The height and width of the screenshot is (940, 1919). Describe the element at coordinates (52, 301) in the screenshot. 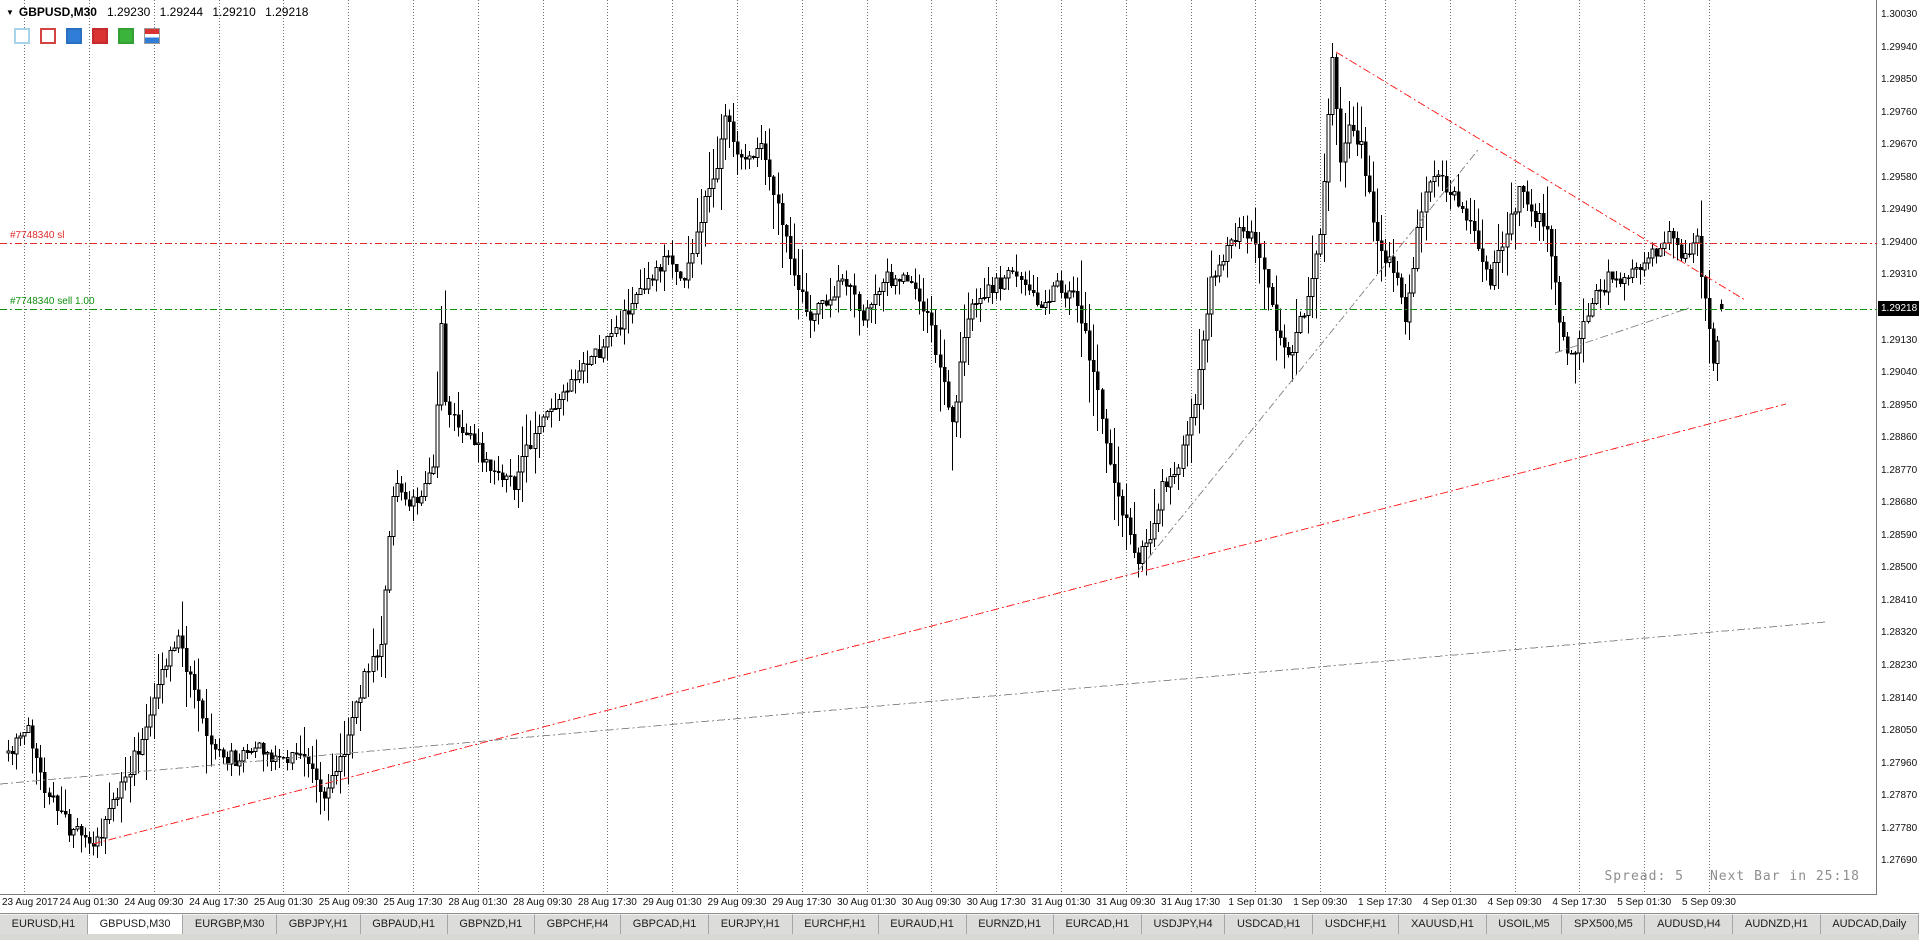

I see `sell-line-label: #7748340 sell 1.00` at that location.